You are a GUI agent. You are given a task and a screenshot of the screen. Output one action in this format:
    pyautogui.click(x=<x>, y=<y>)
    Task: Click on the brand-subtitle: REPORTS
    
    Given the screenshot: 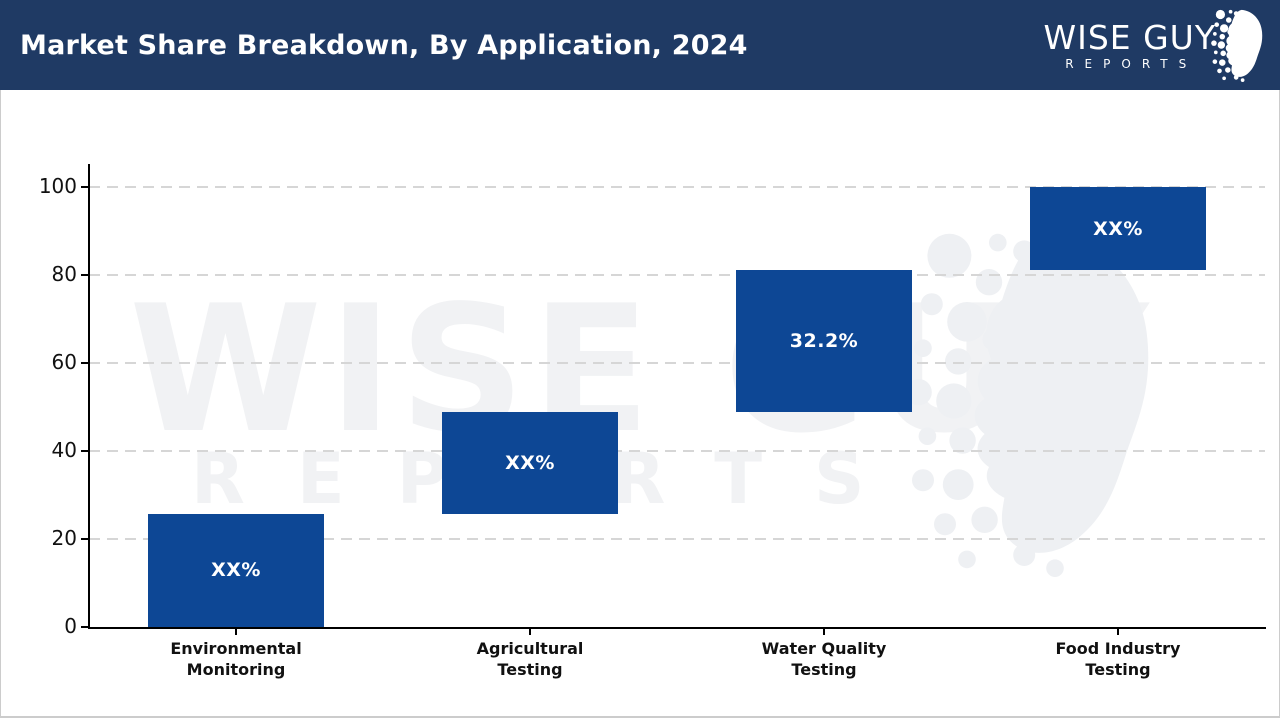 What is the action you would take?
    pyautogui.click(x=1131, y=63)
    